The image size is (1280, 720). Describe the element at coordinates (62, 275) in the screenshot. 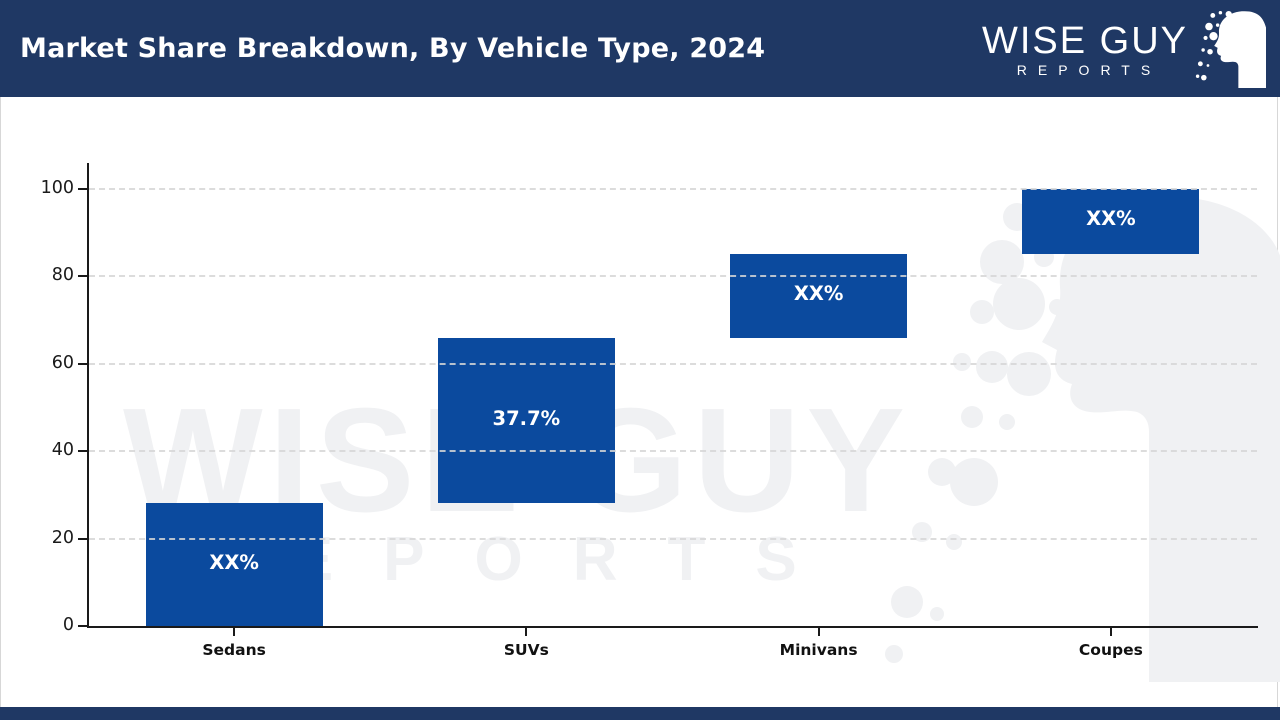

I see `y-tick-label: 80` at that location.